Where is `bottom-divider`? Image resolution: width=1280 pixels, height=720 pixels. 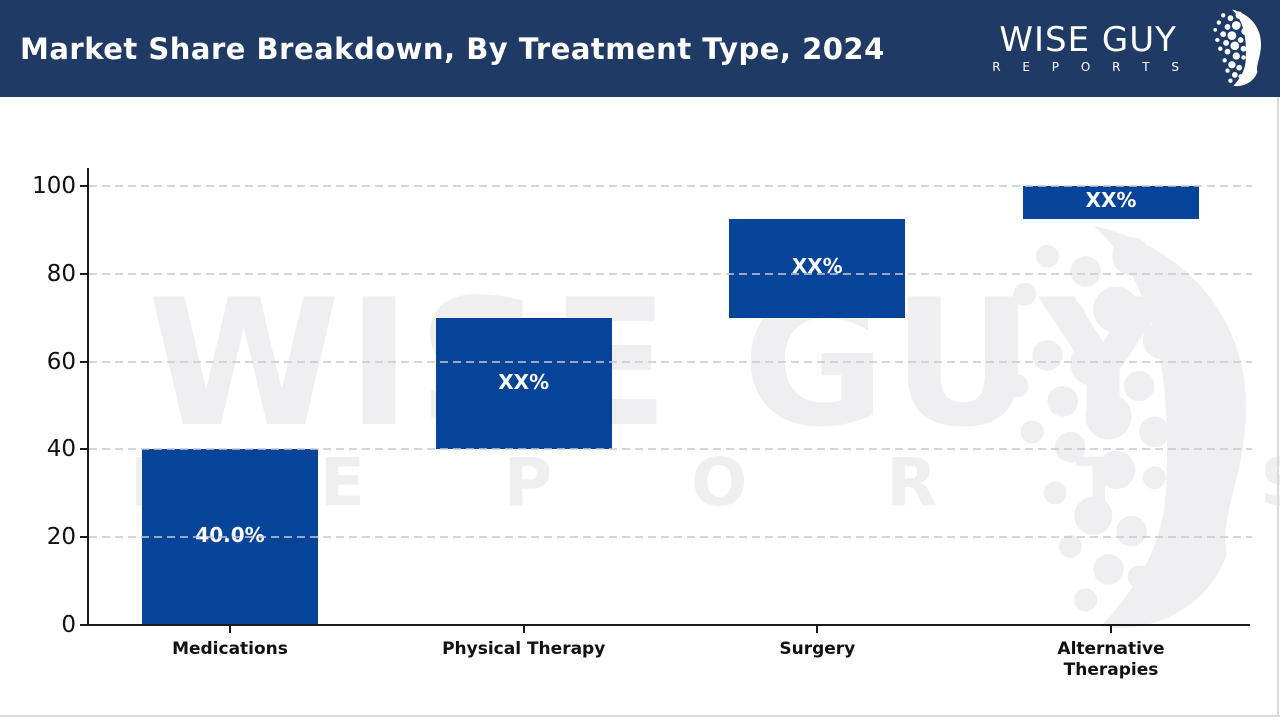 bottom-divider is located at coordinates (640, 716).